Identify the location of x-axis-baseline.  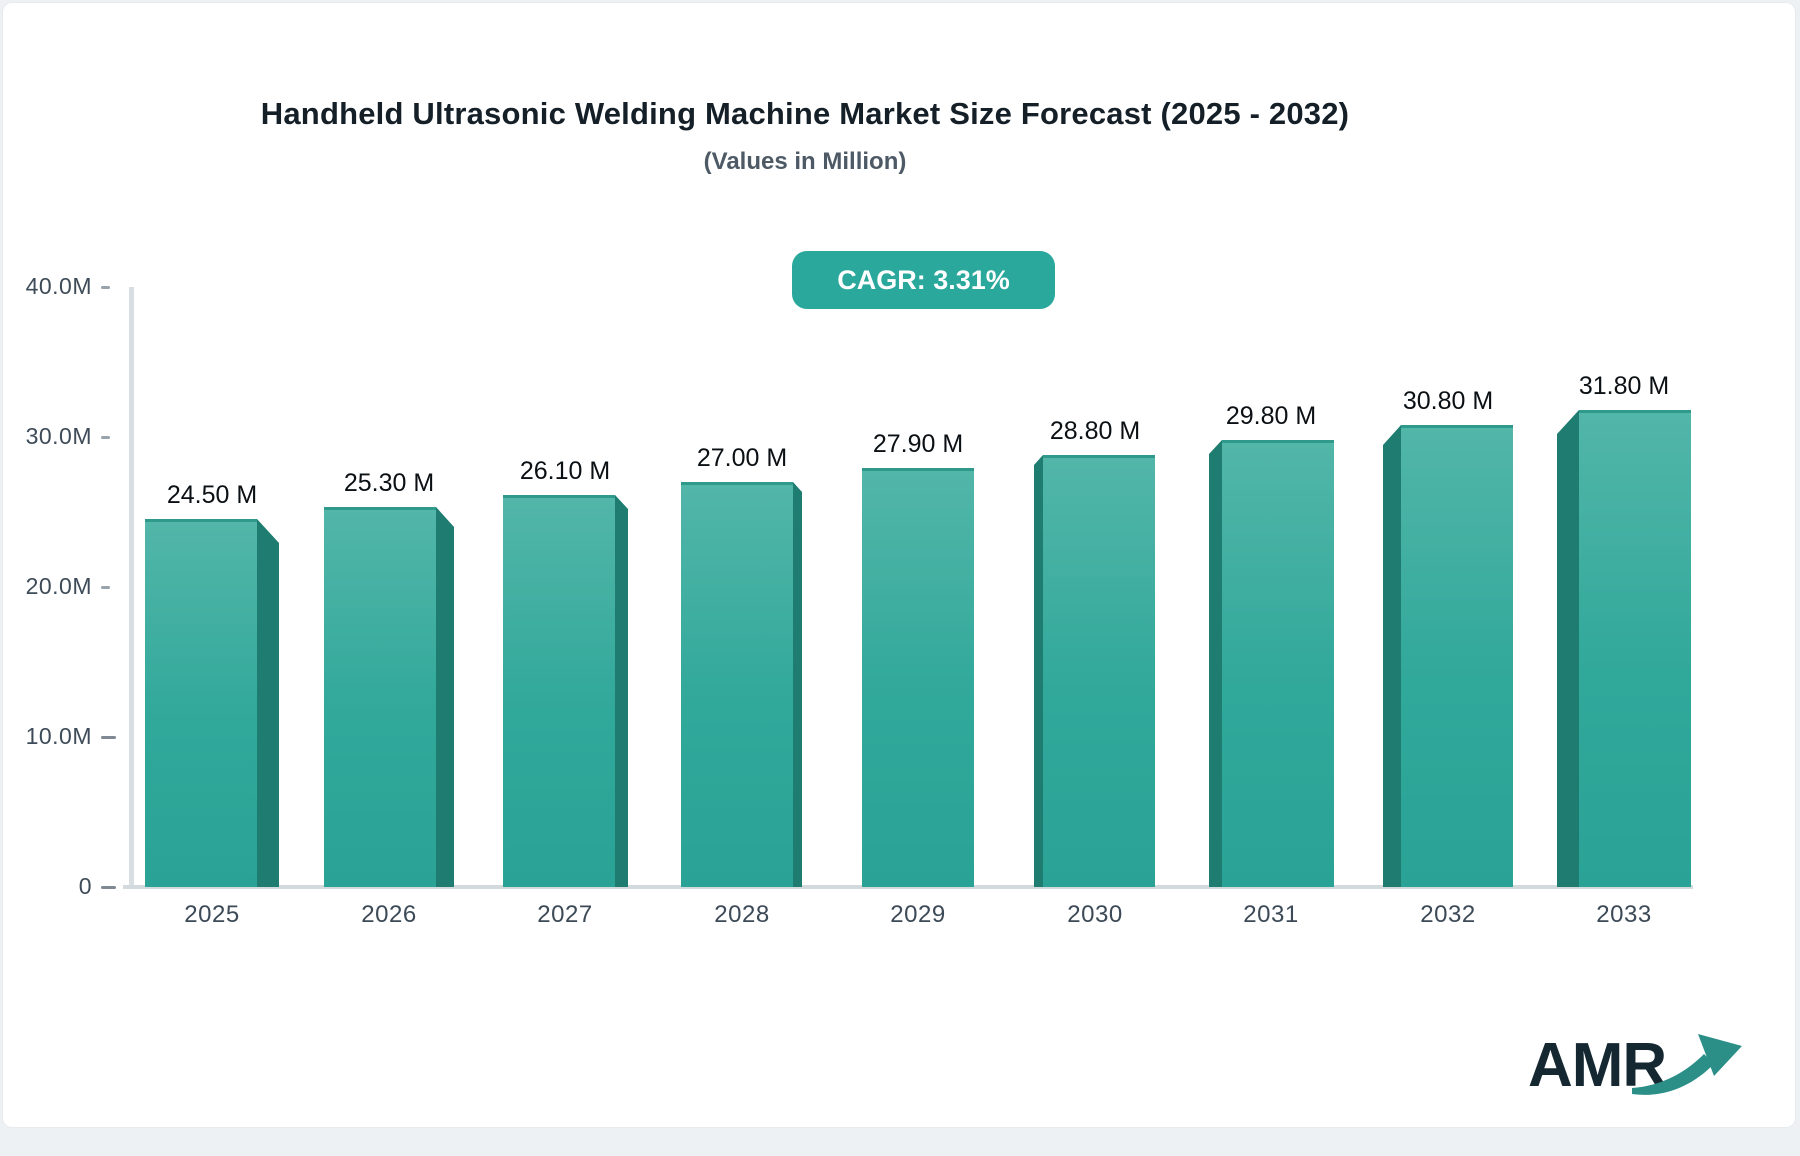
(908, 887).